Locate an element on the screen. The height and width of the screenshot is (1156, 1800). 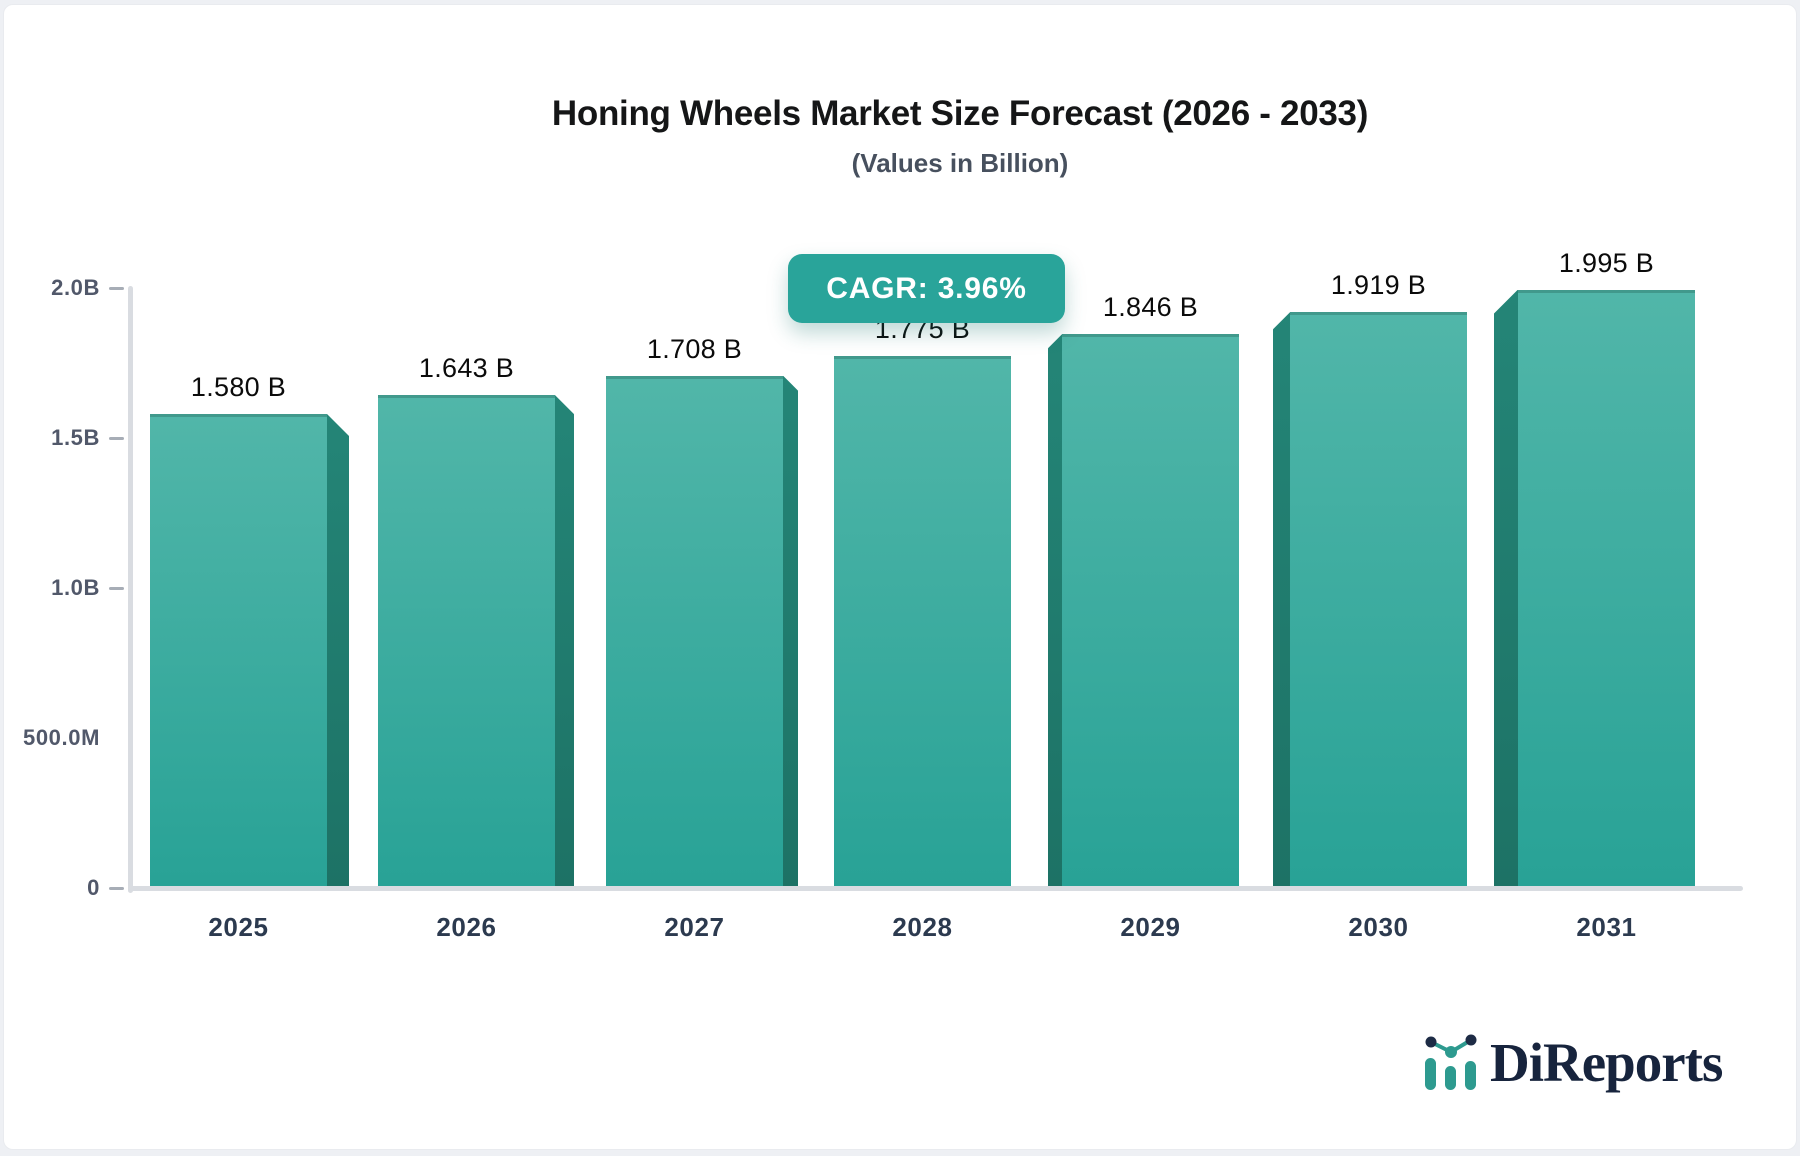
cagr-badge: CAGR: 3.96% is located at coordinates (926, 288).